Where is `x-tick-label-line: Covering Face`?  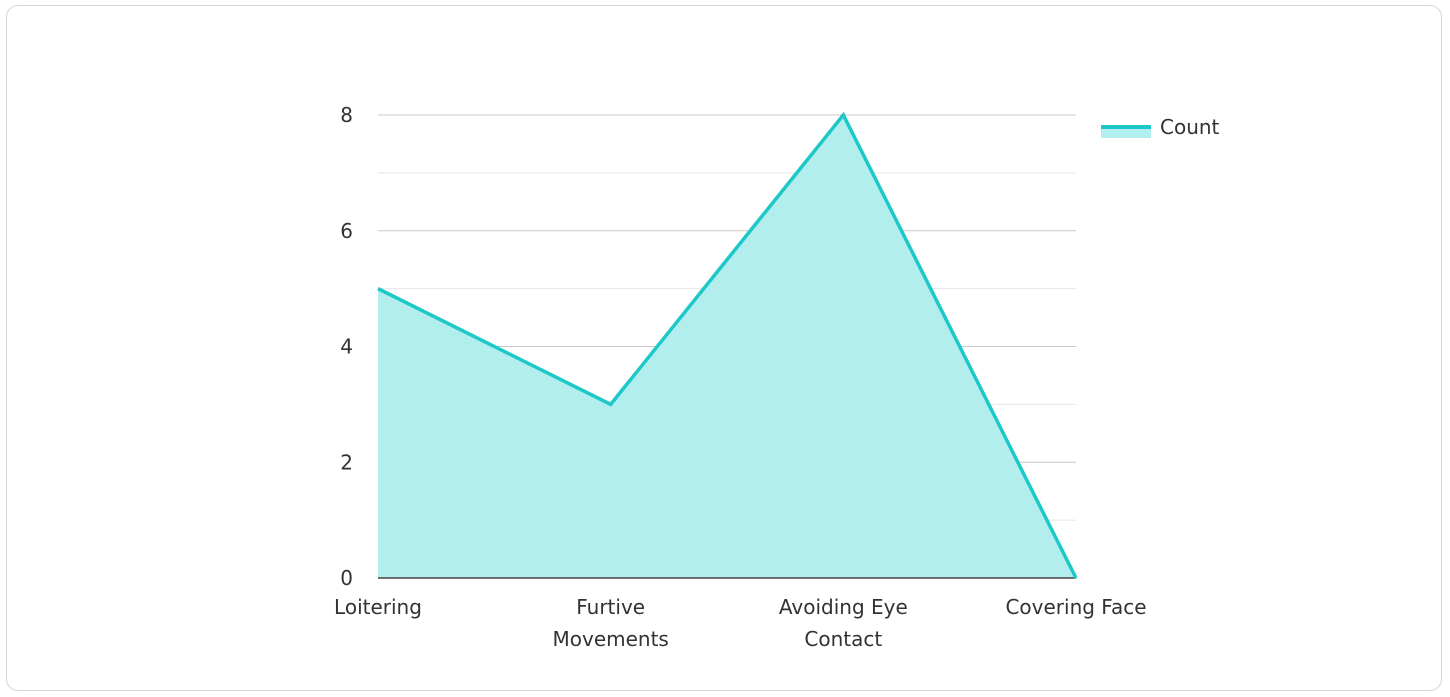
x-tick-label-line: Covering Face is located at coordinates (1075, 607).